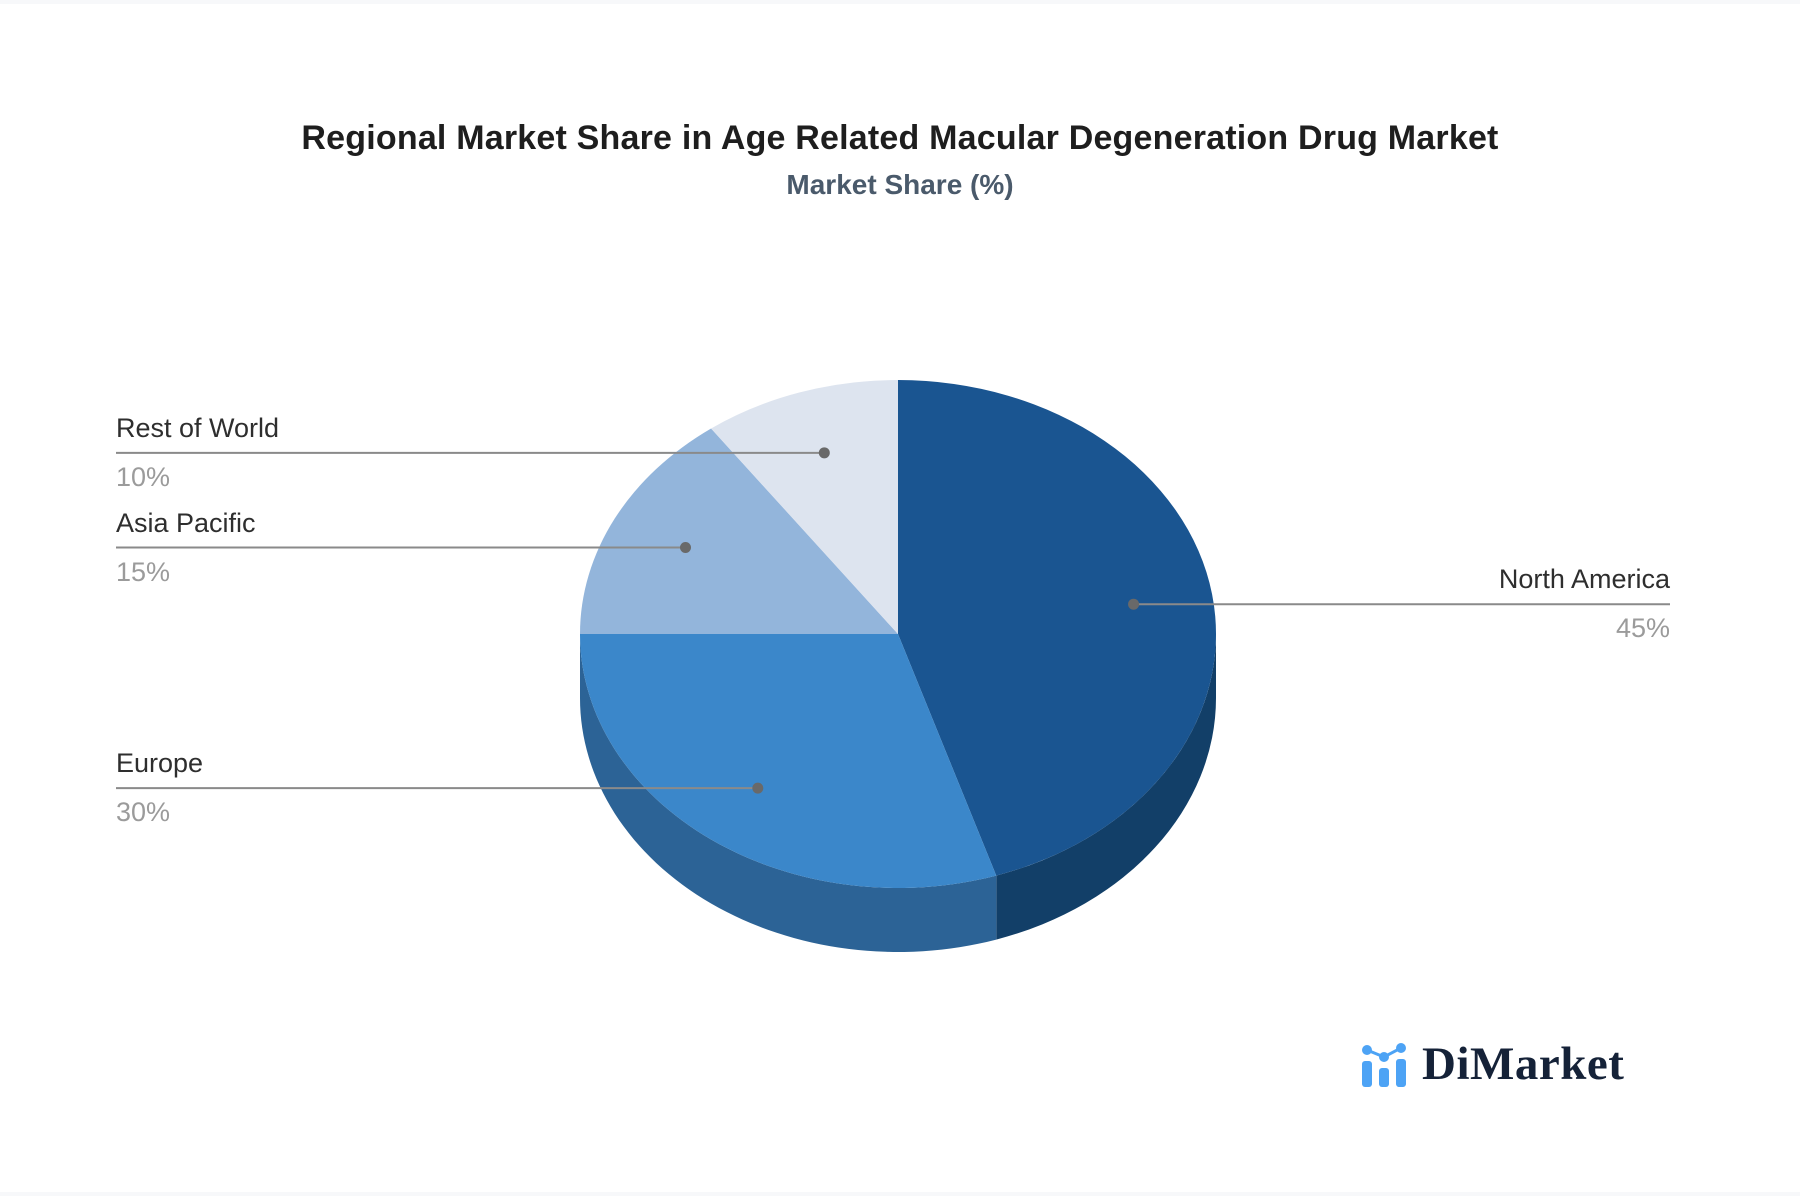 This screenshot has height=1196, width=1800. Describe the element at coordinates (186, 522) in the screenshot. I see `slice-label-text: Asia Pacific` at that location.